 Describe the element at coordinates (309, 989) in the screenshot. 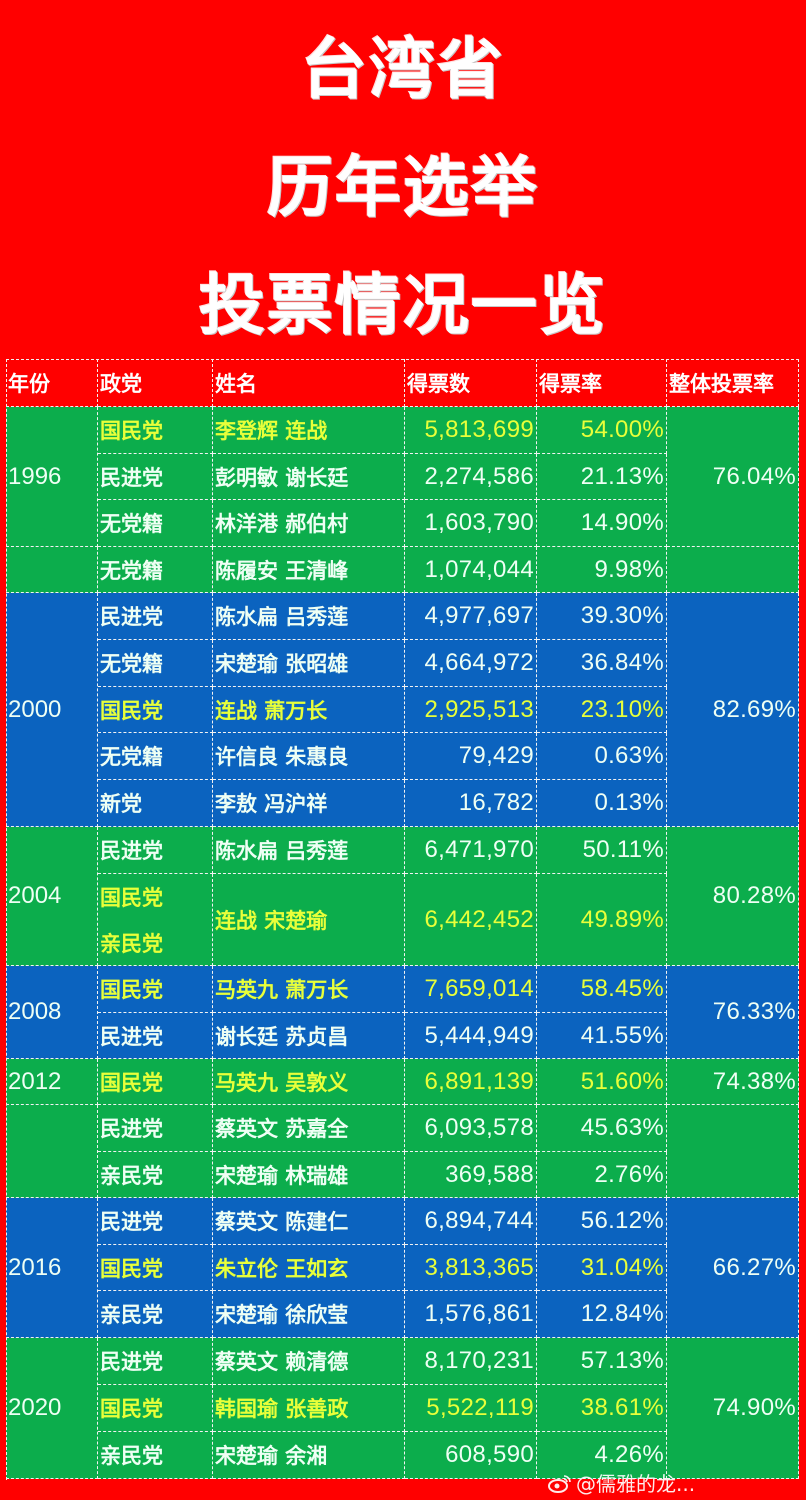

I see `candidates-cell: 马英九 萧万长` at that location.